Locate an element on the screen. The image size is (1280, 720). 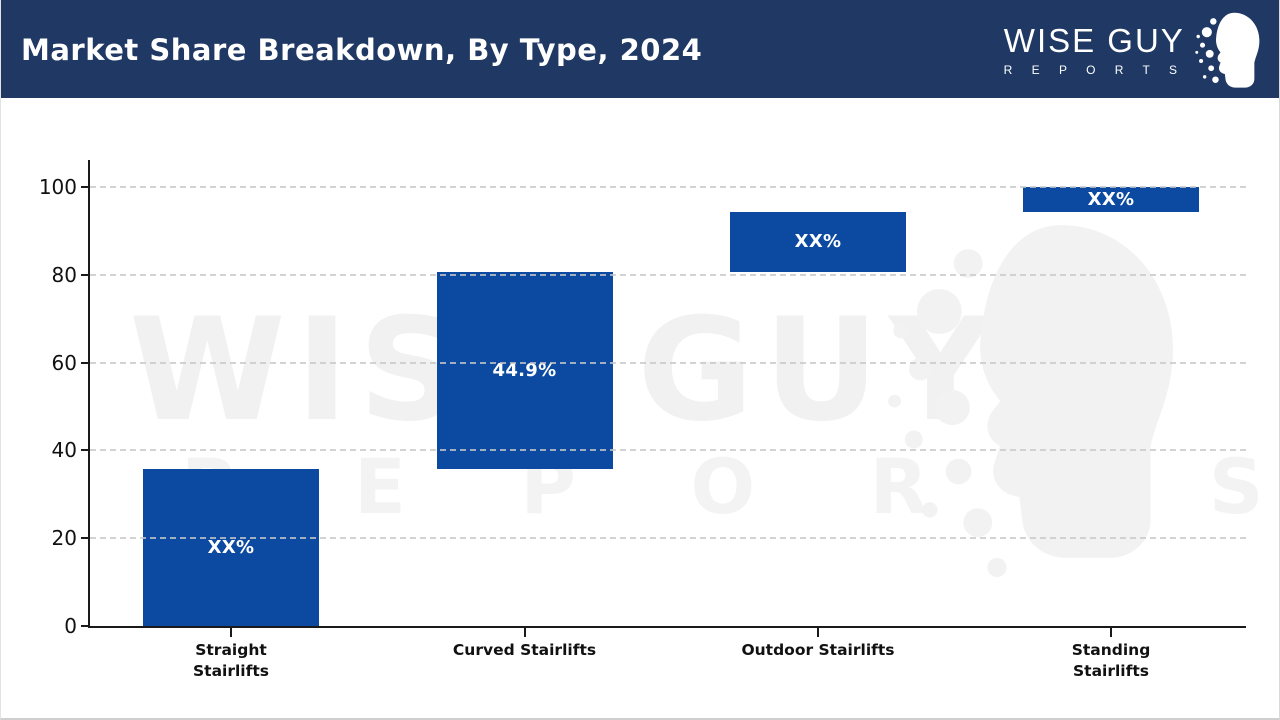
brand-name: WISE GUY is located at coordinates (1094, 40).